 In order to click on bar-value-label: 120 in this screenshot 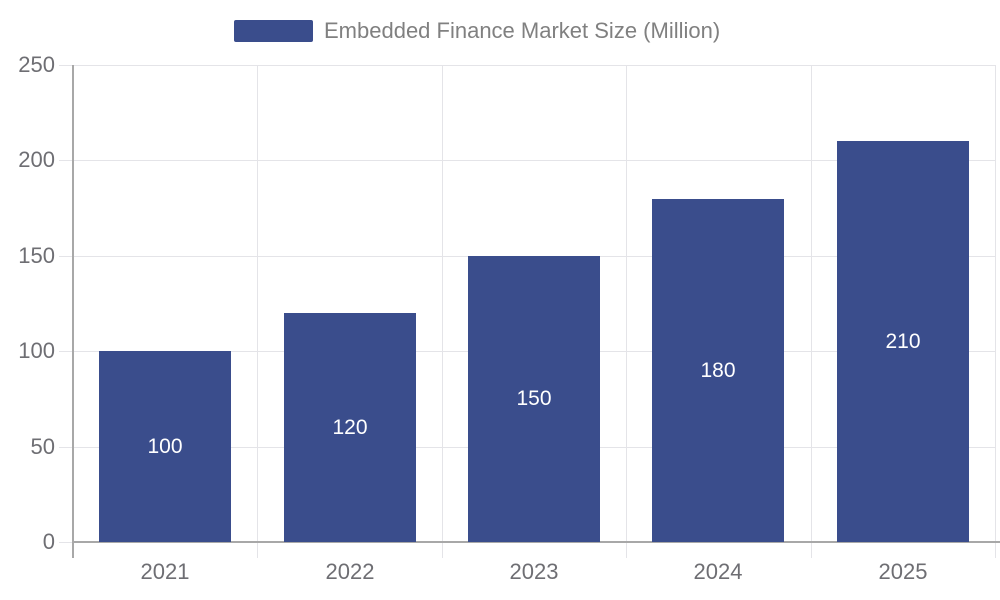, I will do `click(350, 427)`.